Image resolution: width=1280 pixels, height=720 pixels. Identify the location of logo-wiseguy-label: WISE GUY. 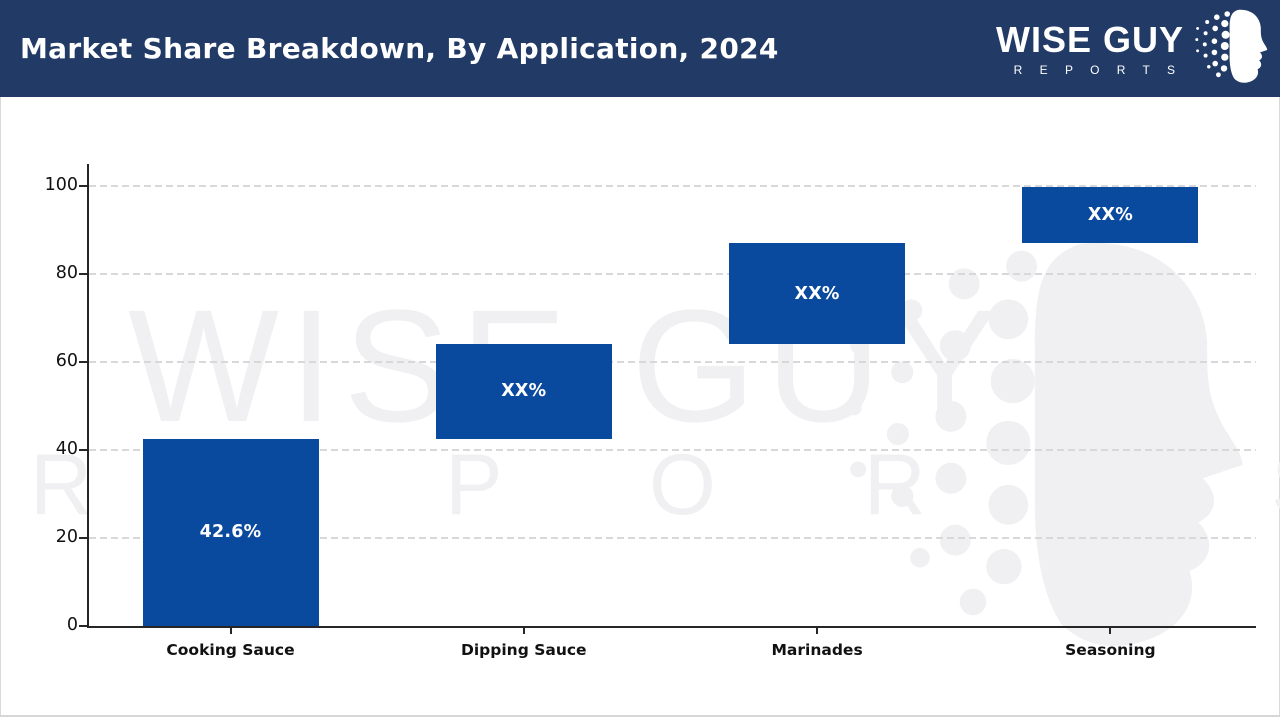
(1089, 39).